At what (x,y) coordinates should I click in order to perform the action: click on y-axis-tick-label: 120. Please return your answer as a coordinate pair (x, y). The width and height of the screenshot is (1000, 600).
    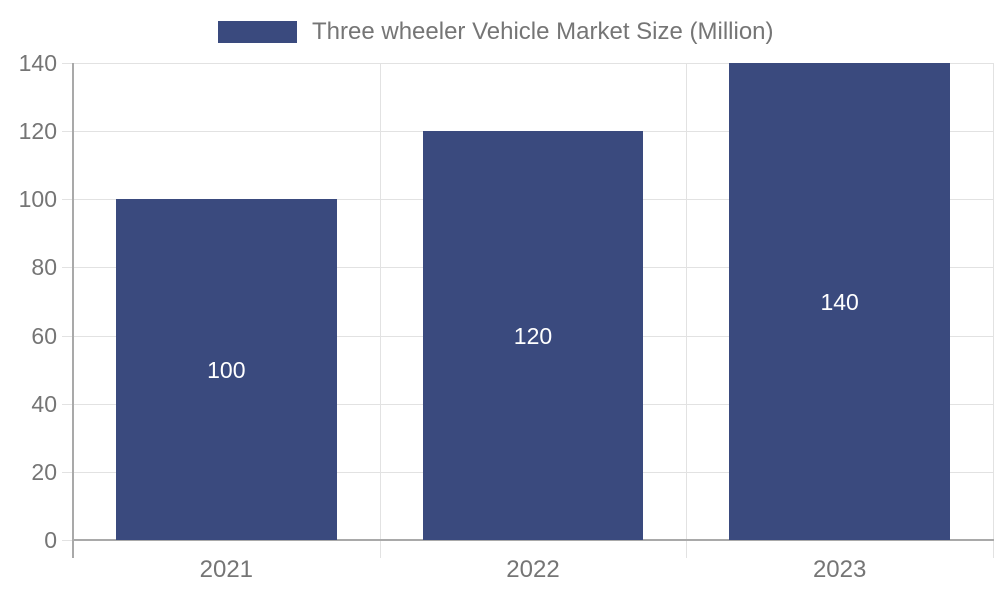
    Looking at the image, I should click on (37, 131).